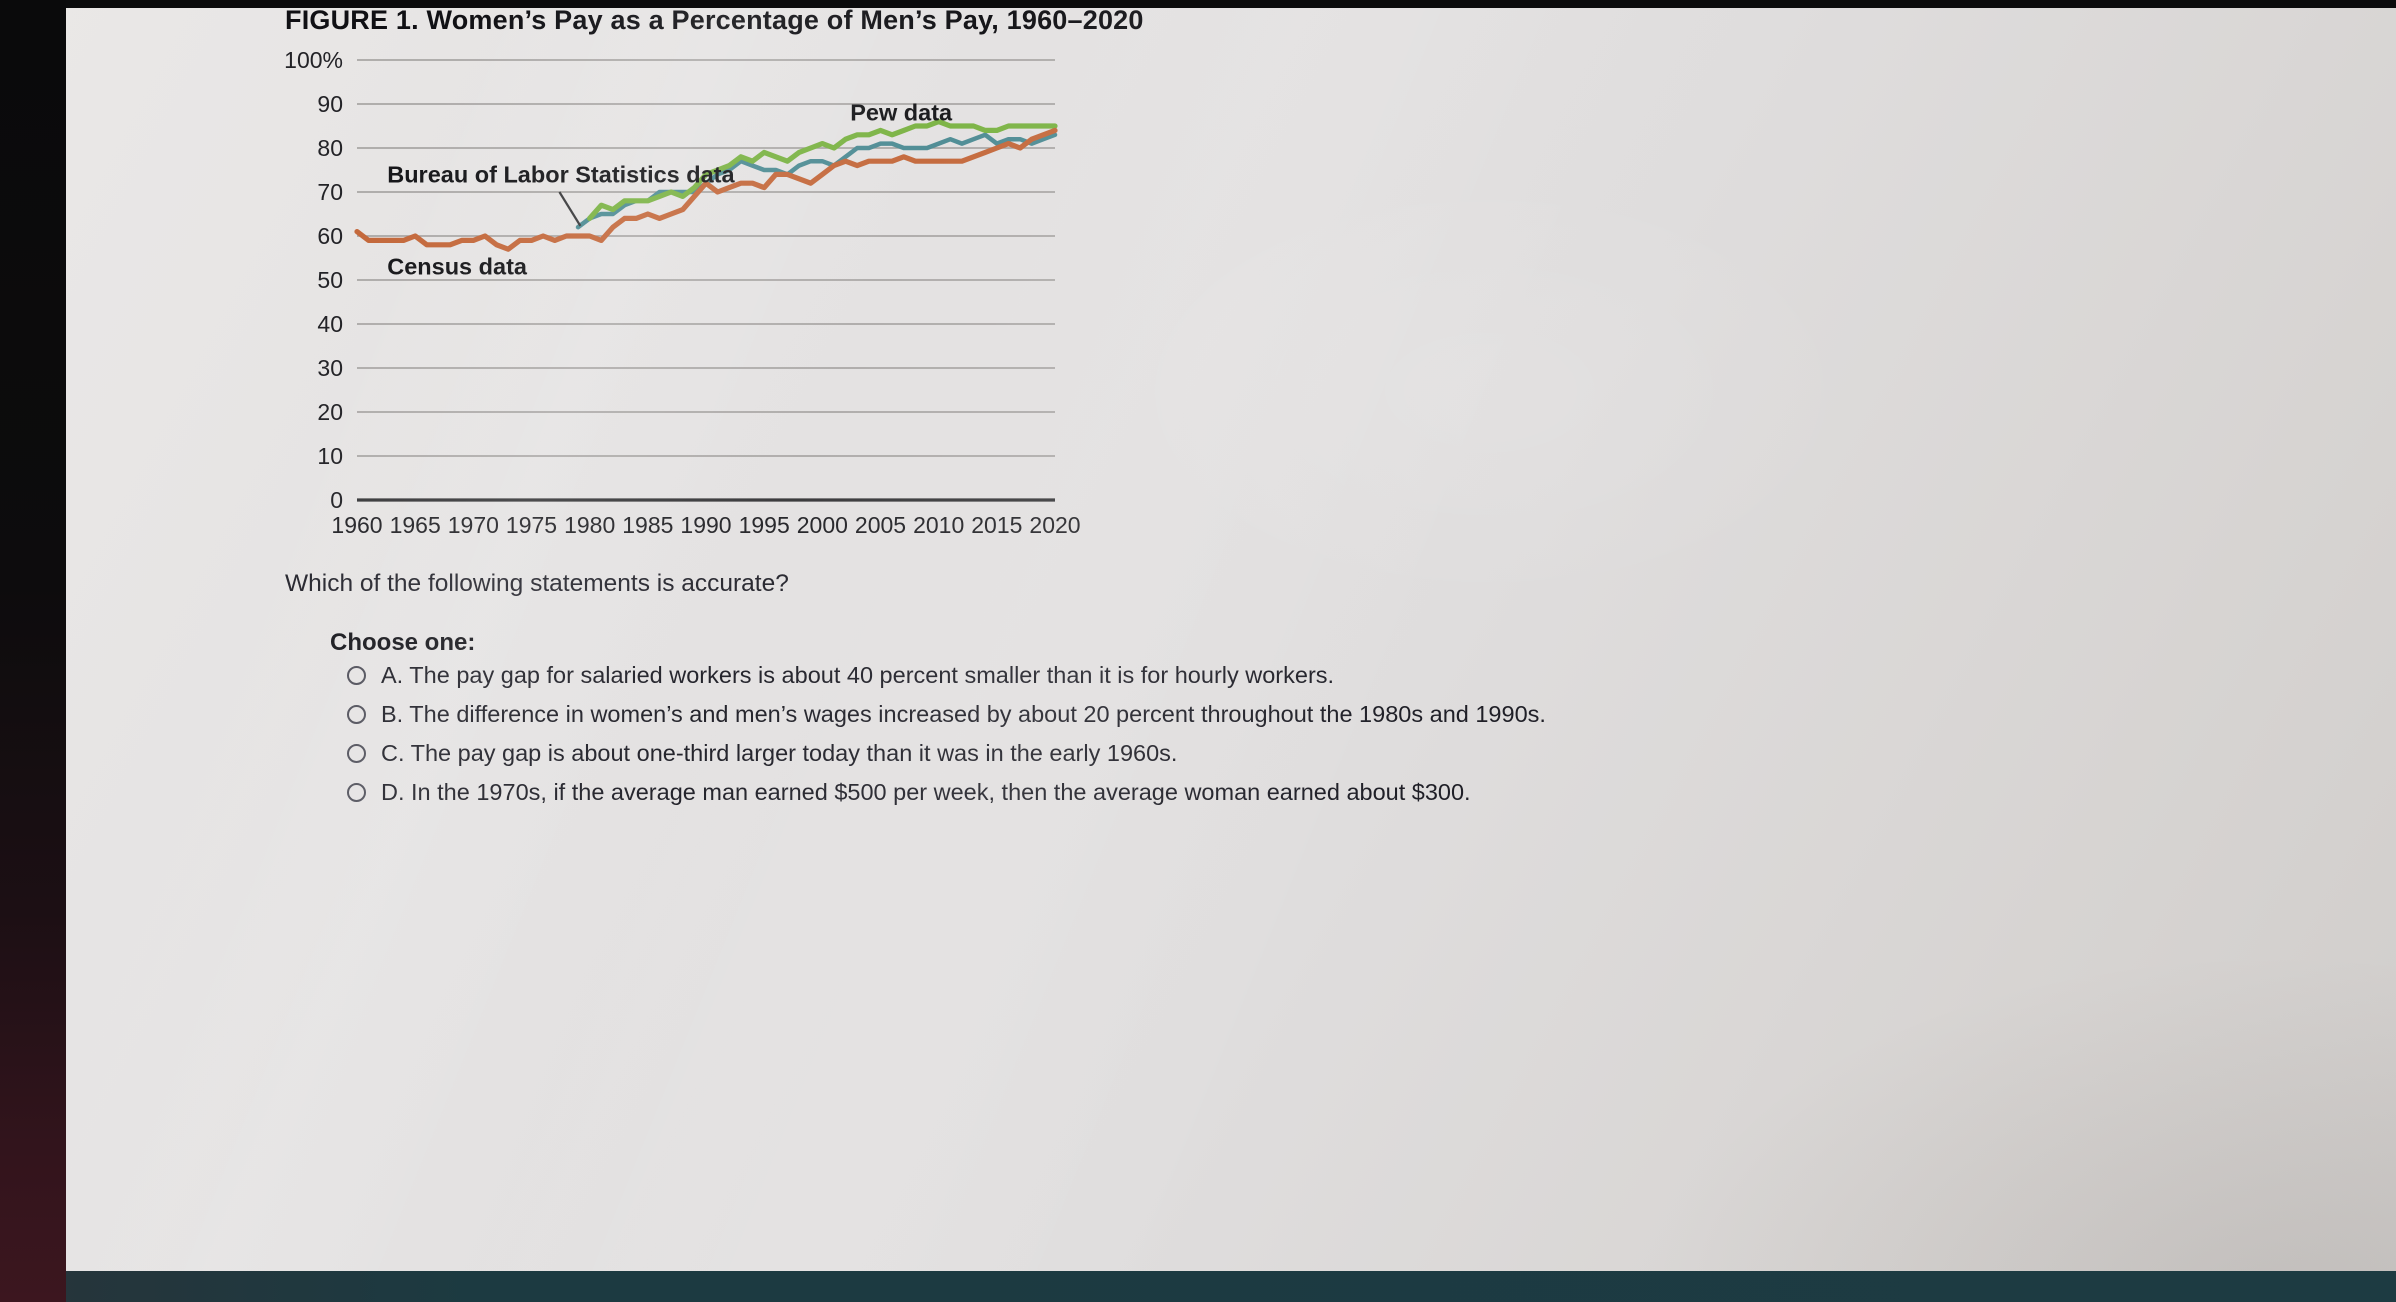 The width and height of the screenshot is (2396, 1302). Describe the element at coordinates (330, 236) in the screenshot. I see `y-tick-label: 60` at that location.